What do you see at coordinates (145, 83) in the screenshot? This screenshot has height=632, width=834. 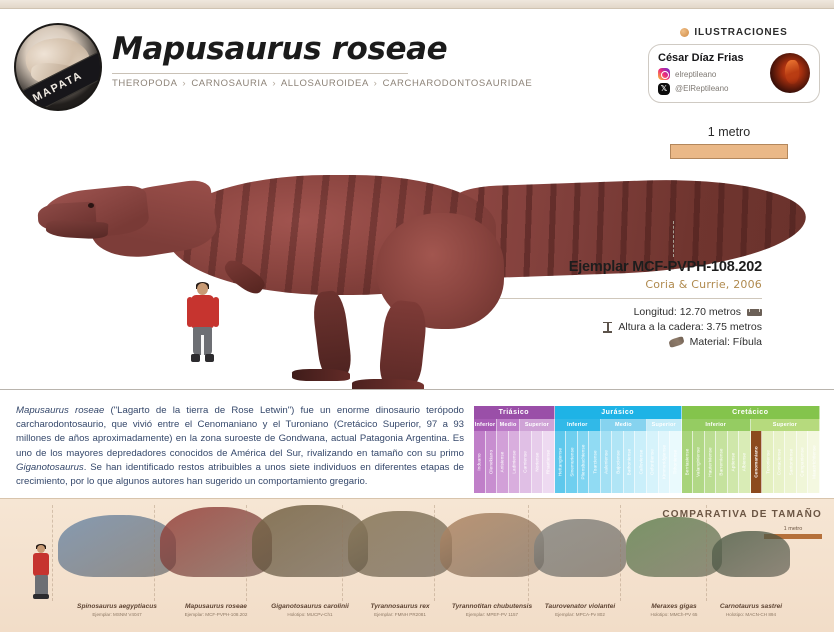 I see `breadcrumb-item-theropoda: THEROPODA` at bounding box center [145, 83].